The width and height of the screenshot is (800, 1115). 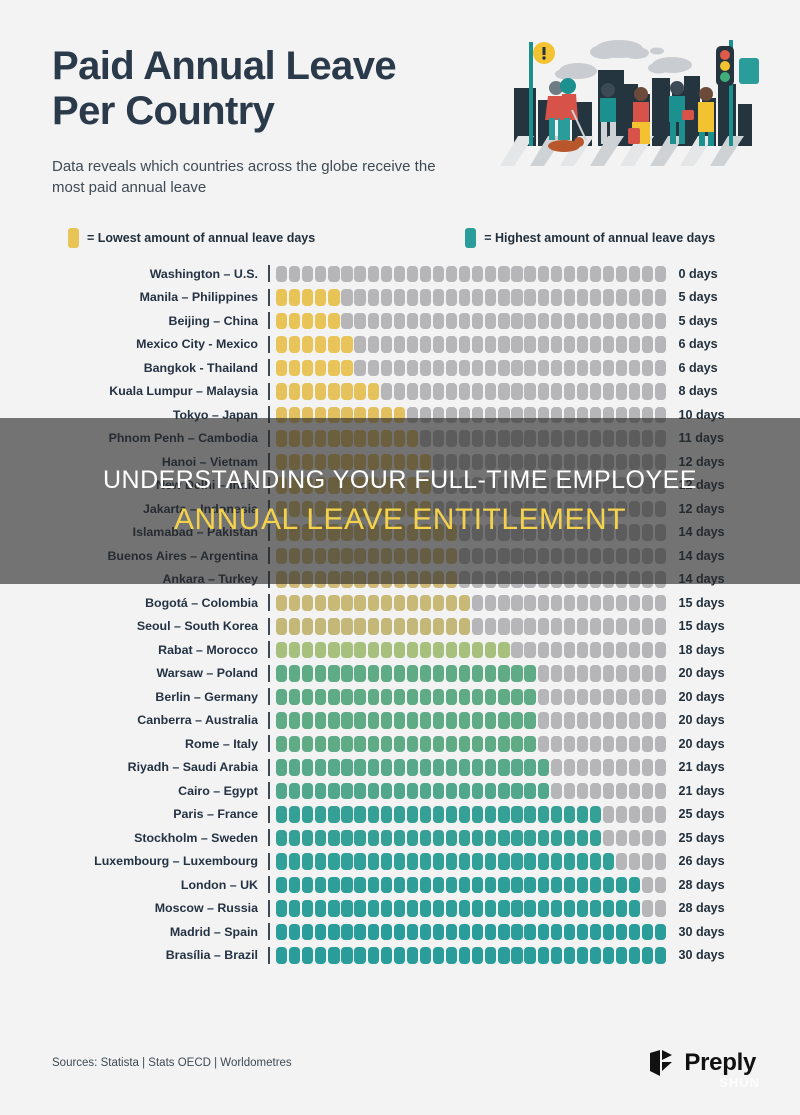 What do you see at coordinates (163, 110) in the screenshot?
I see `page-title-line2: Per Country` at bounding box center [163, 110].